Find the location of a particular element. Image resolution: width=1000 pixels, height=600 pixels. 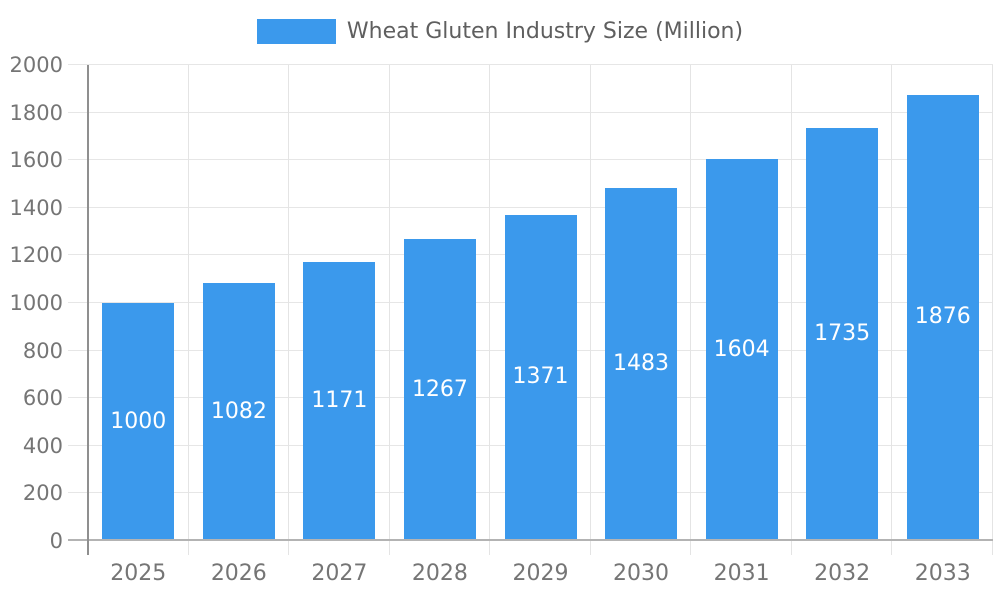

y-tick-label-200: 200 is located at coordinates (42, 493).